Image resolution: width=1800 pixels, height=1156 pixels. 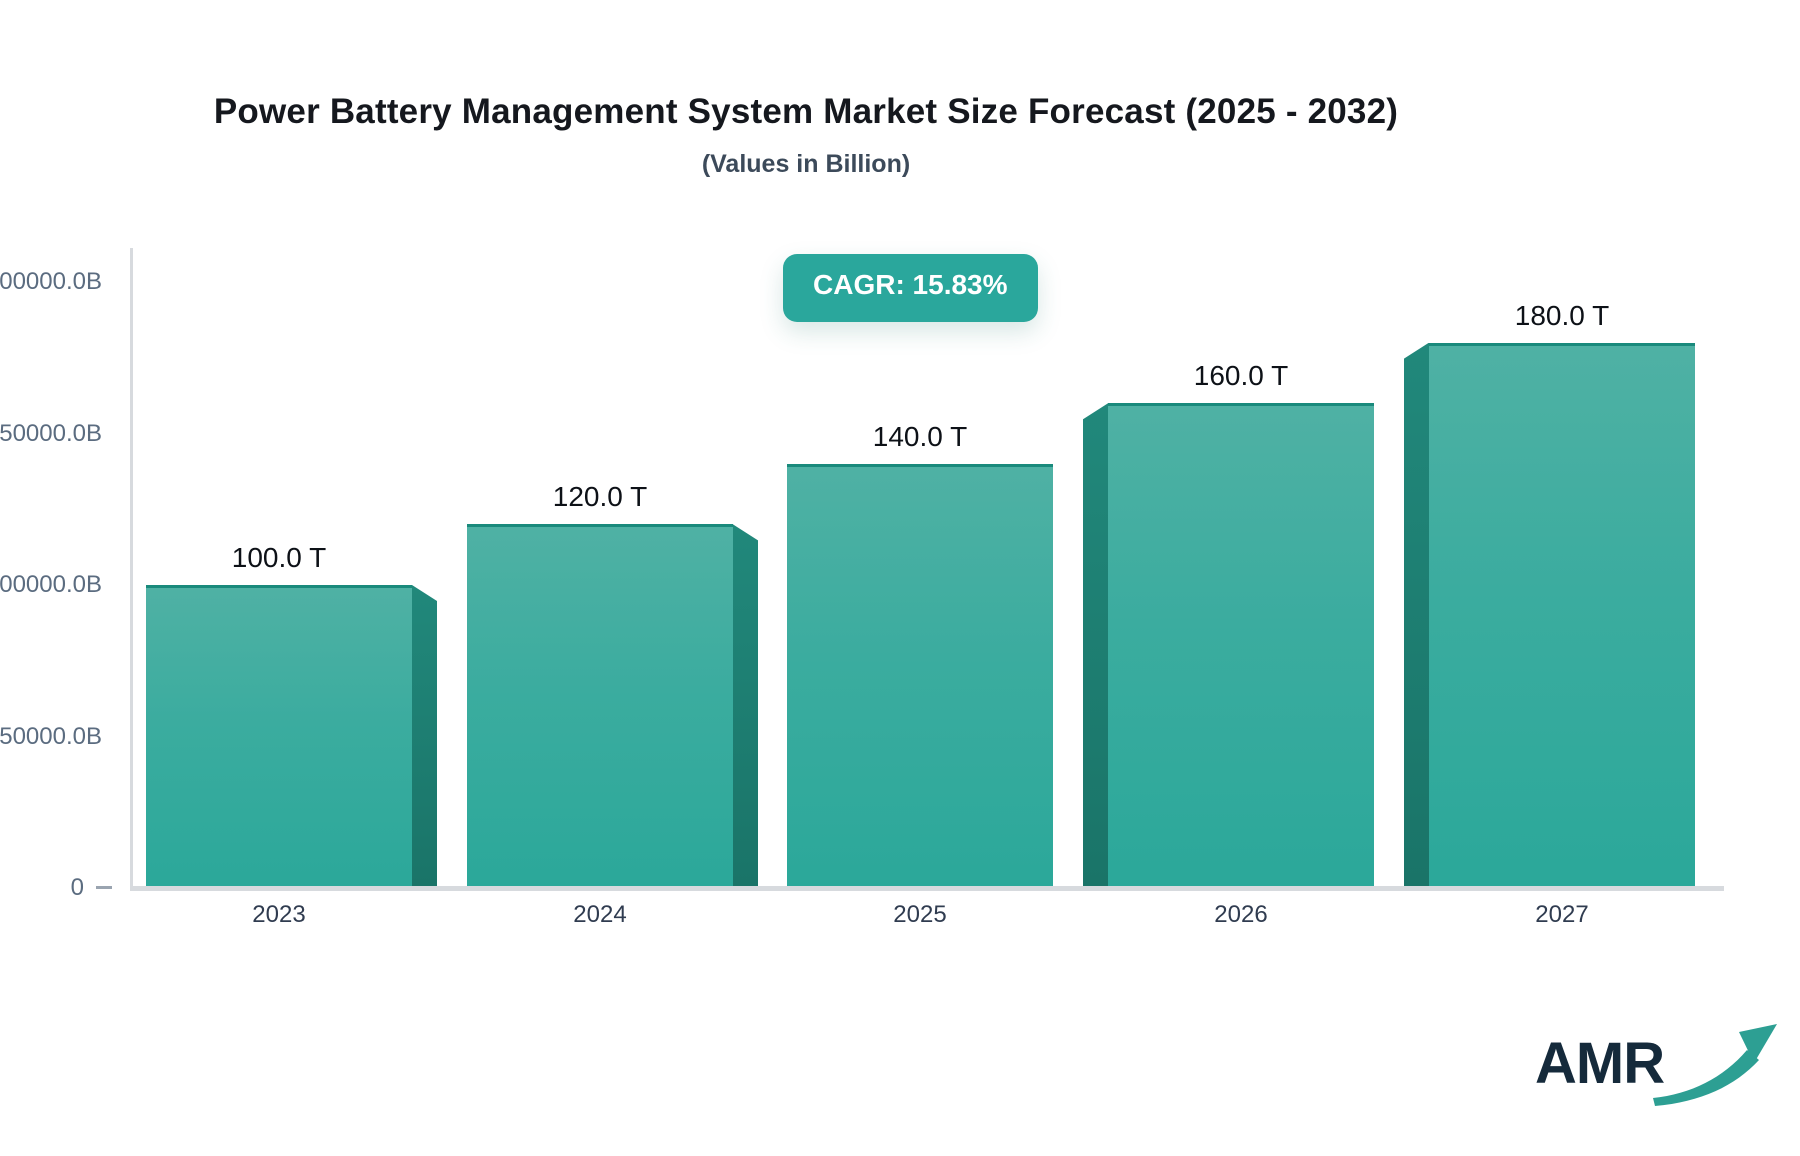 I want to click on logo-text: AMR, so click(x=1600, y=1063).